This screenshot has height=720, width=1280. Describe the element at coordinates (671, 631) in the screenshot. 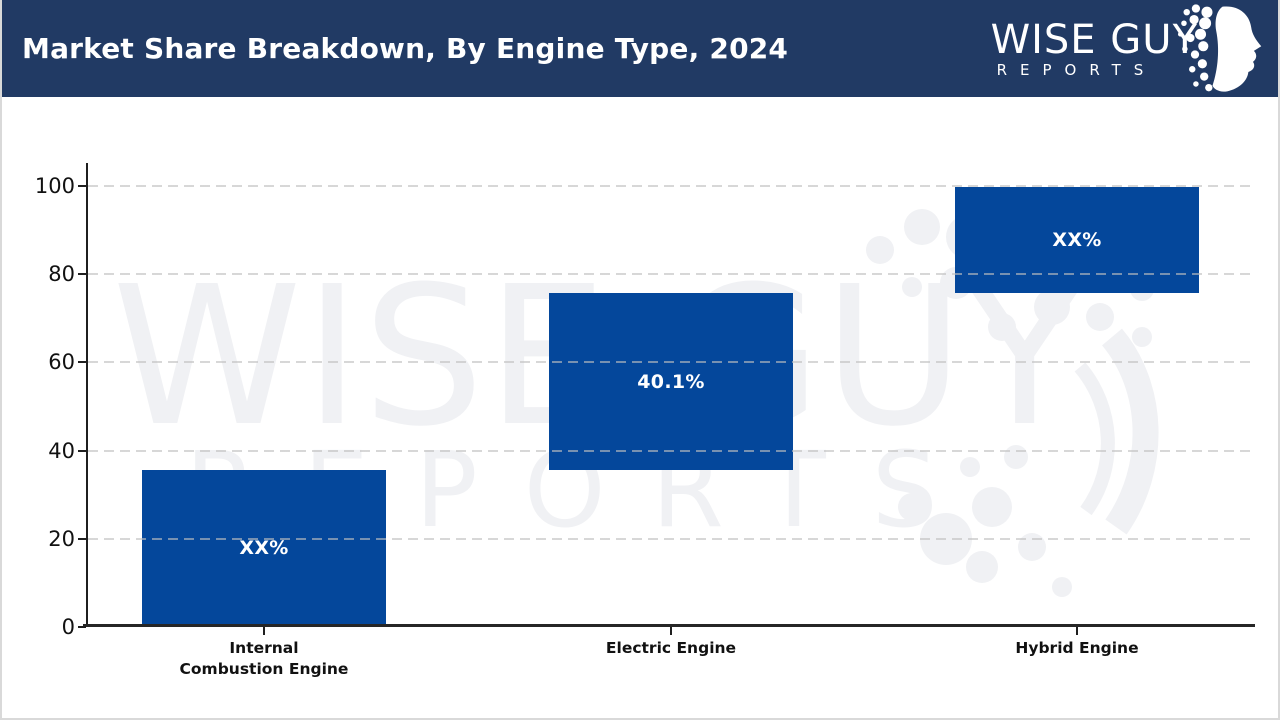

I see `x-tick-mark-electric-engine` at that location.